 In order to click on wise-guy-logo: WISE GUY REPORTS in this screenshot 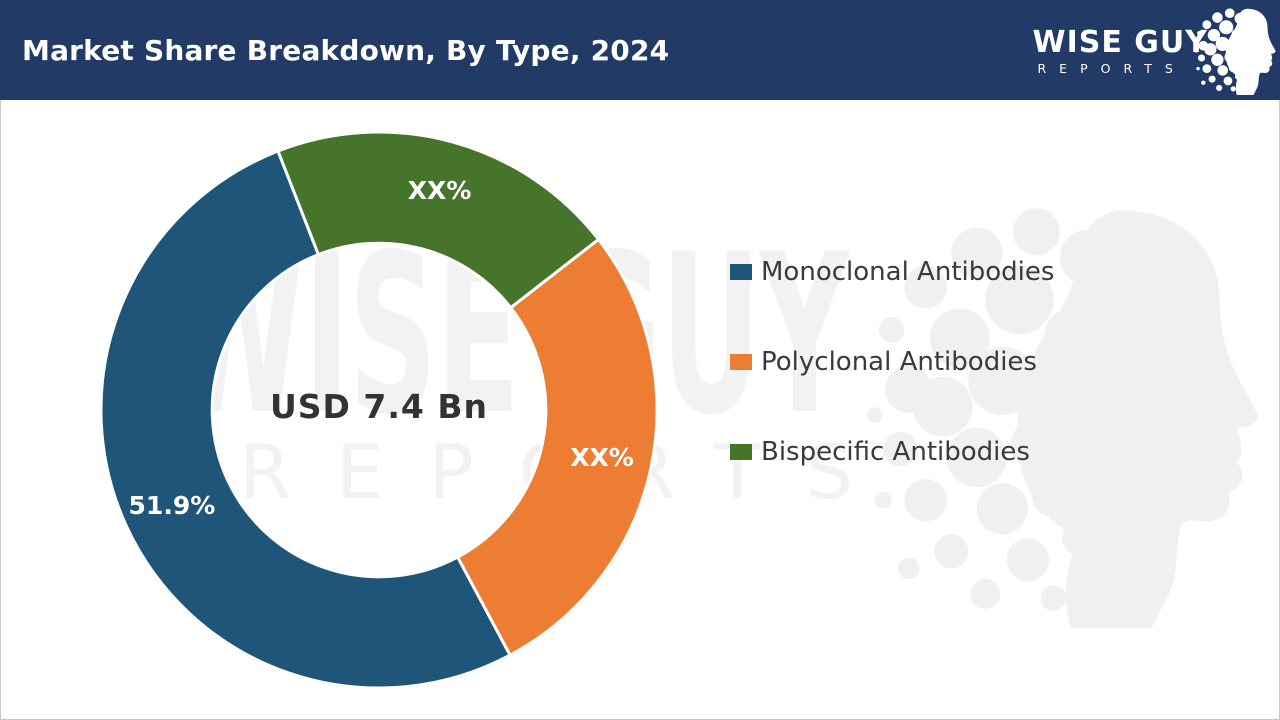, I will do `click(1154, 51)`.